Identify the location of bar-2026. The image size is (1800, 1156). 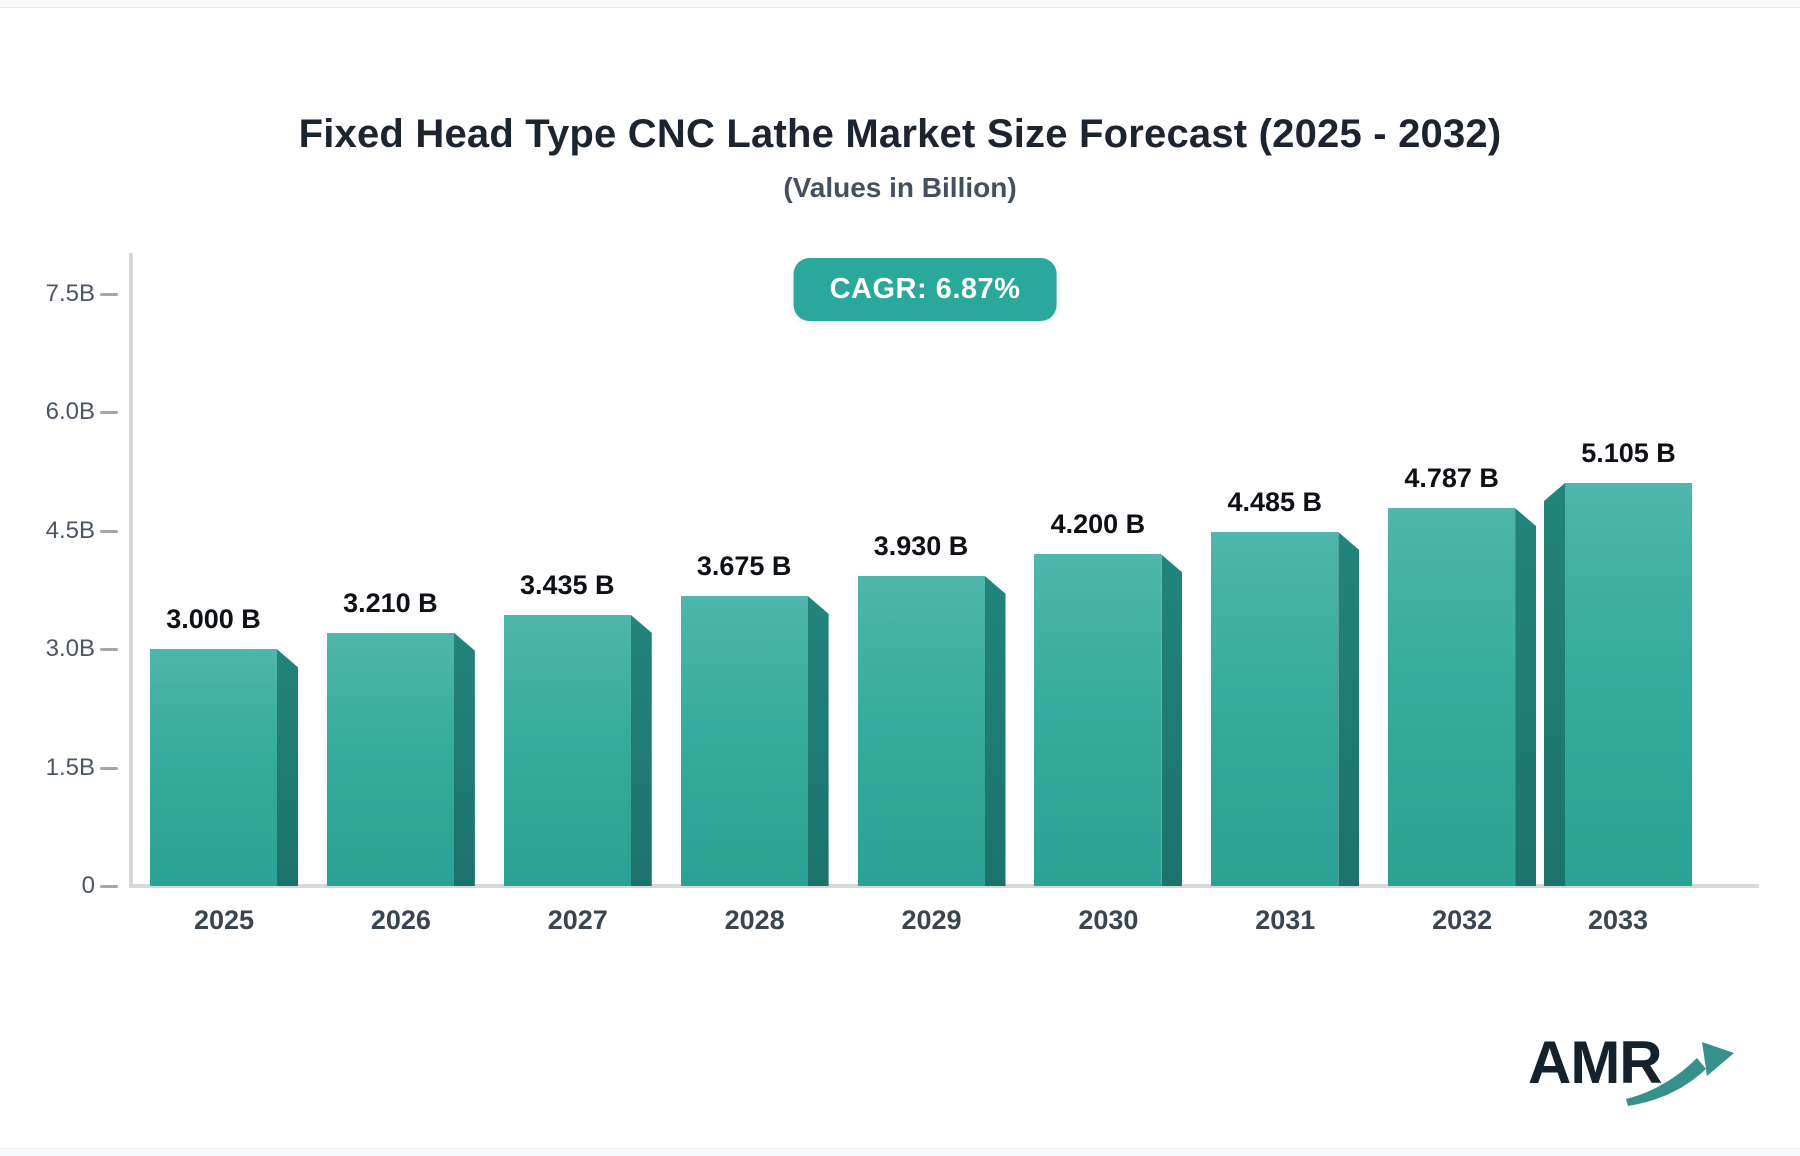
(390, 759).